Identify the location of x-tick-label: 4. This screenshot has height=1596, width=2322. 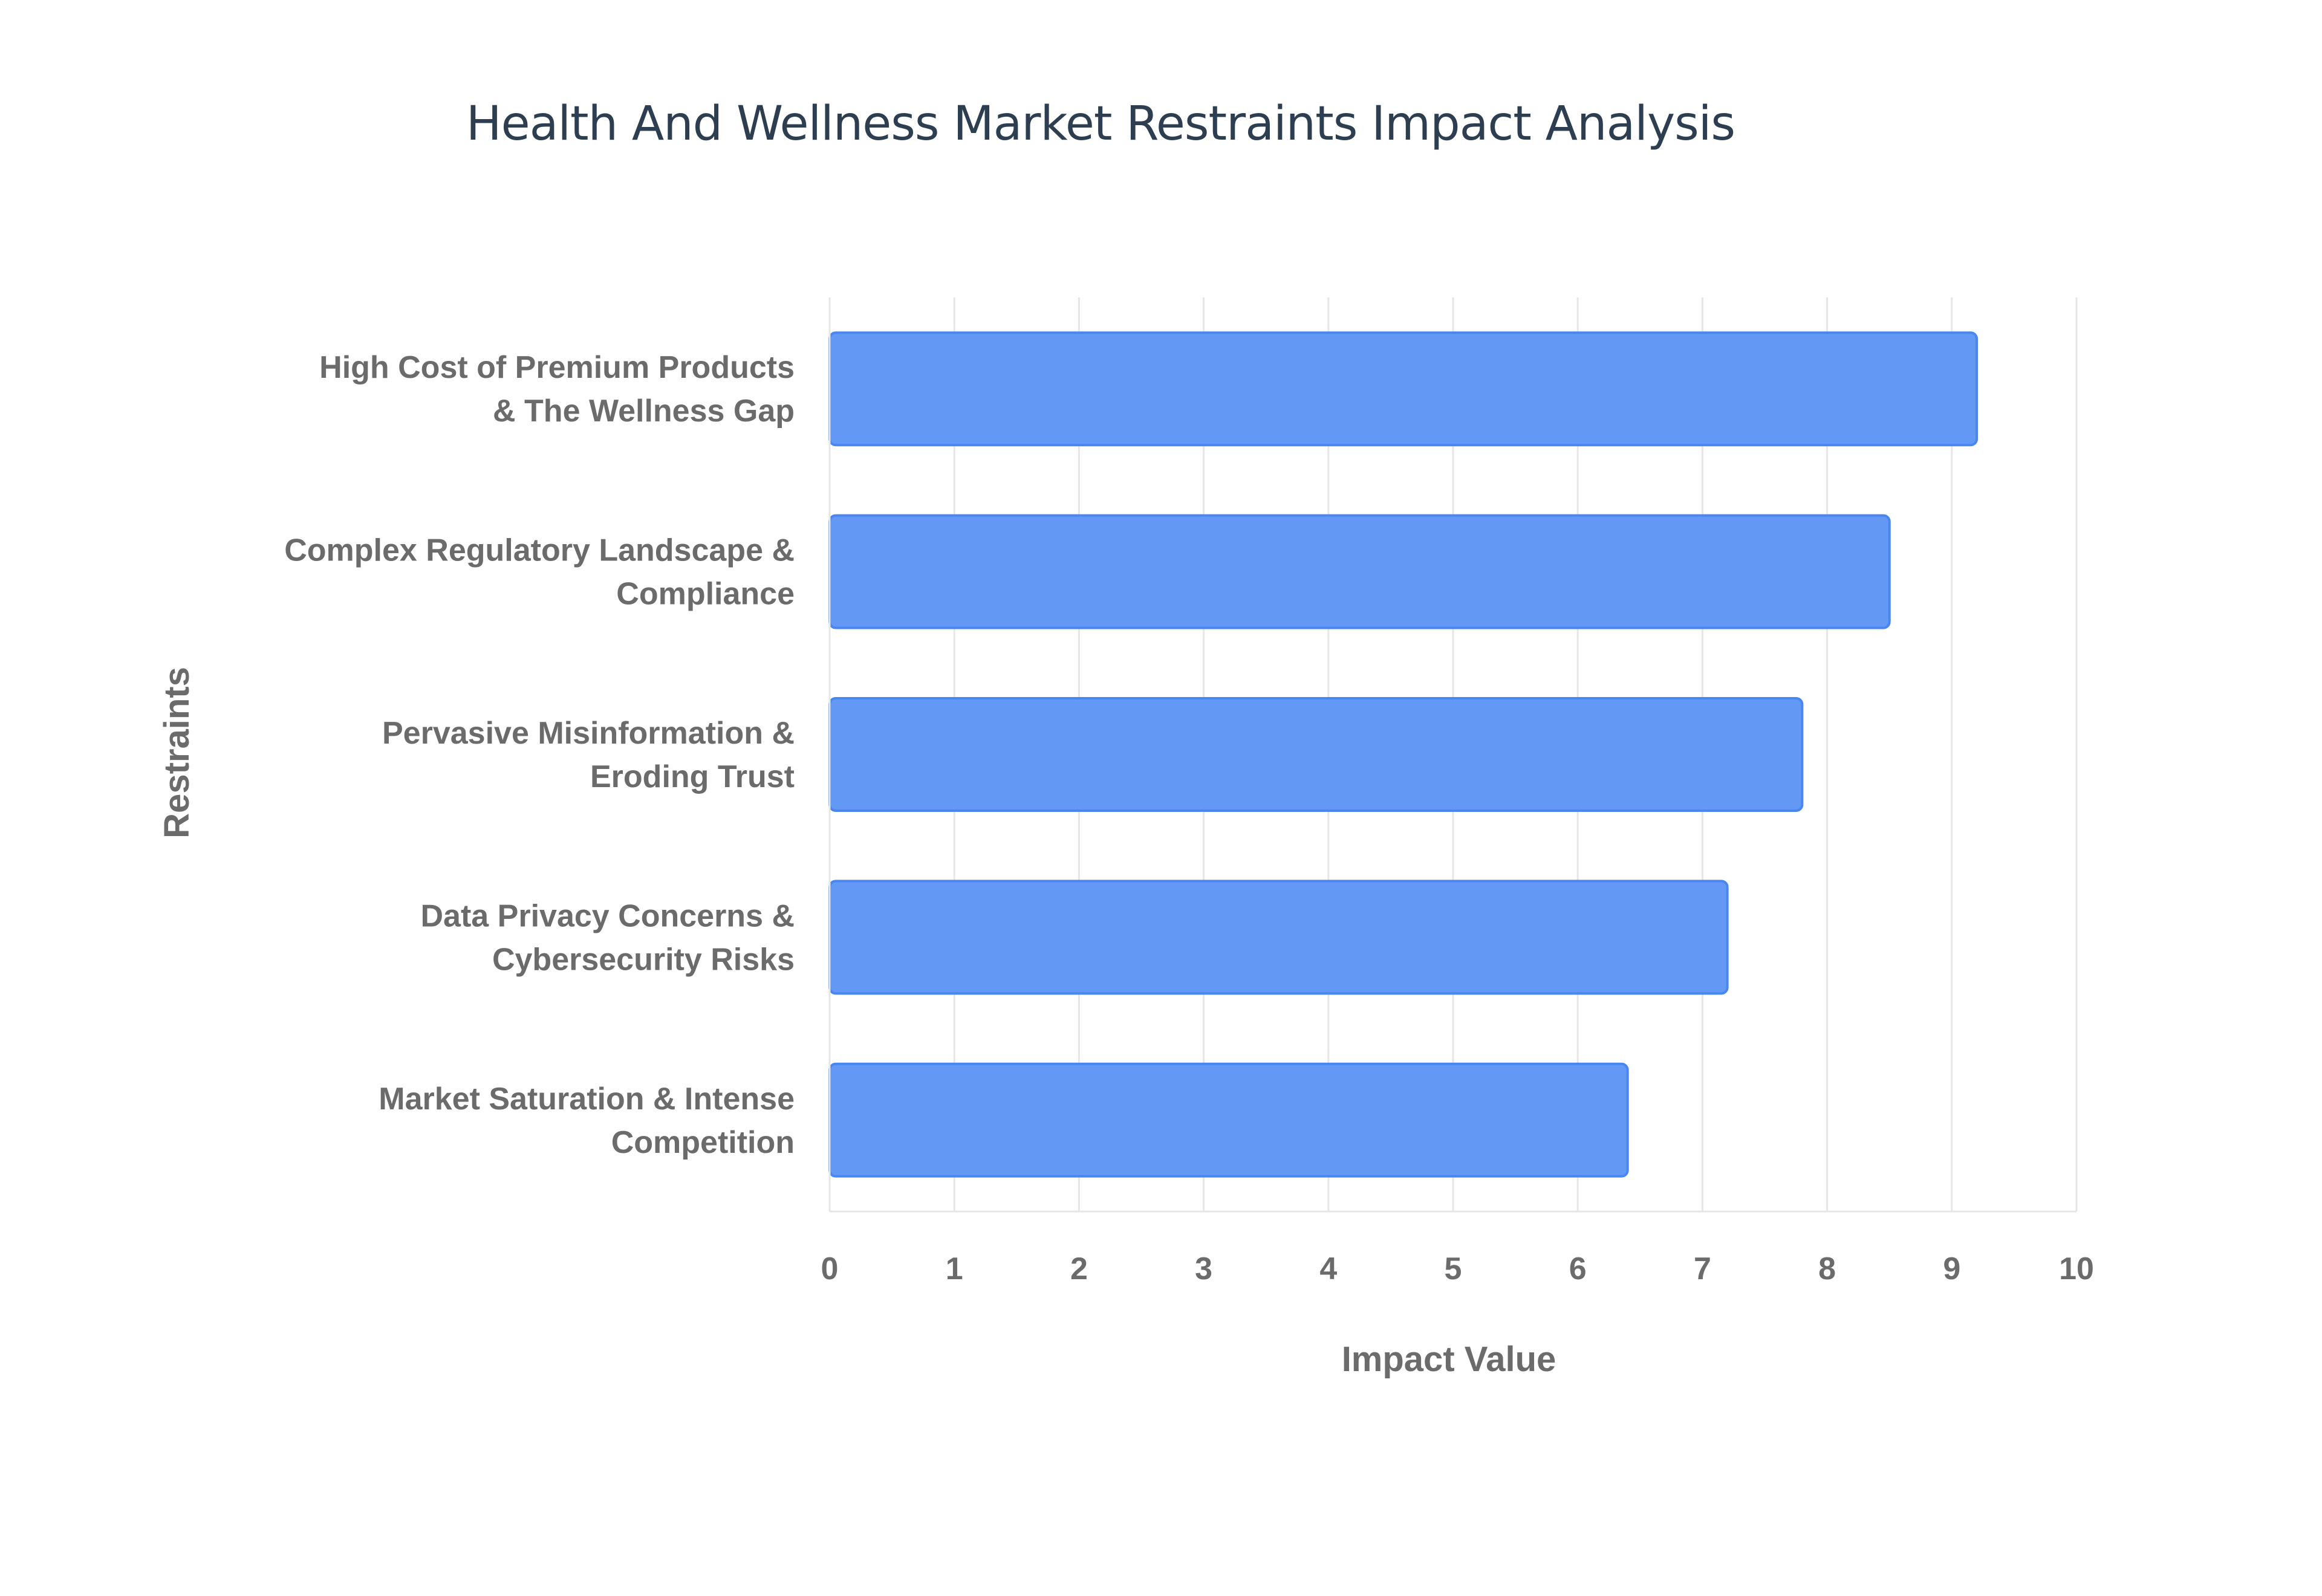
(1328, 1268).